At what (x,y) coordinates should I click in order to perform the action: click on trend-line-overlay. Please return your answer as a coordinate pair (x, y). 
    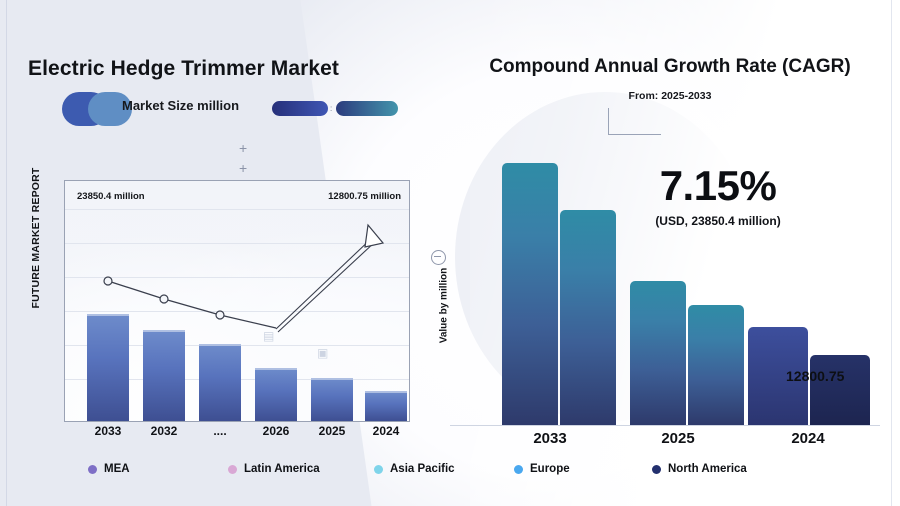
    Looking at the image, I should click on (244, 278).